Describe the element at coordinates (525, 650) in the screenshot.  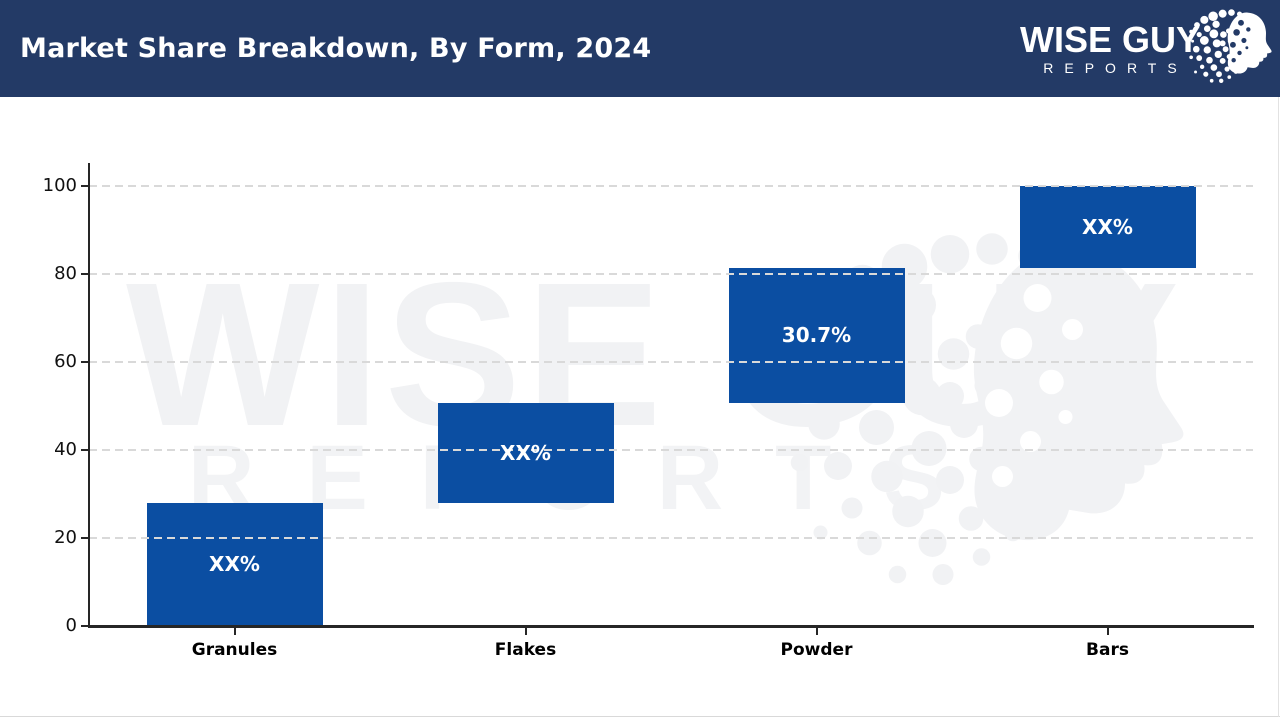
I see `category-label-flakes: Flakes` at that location.